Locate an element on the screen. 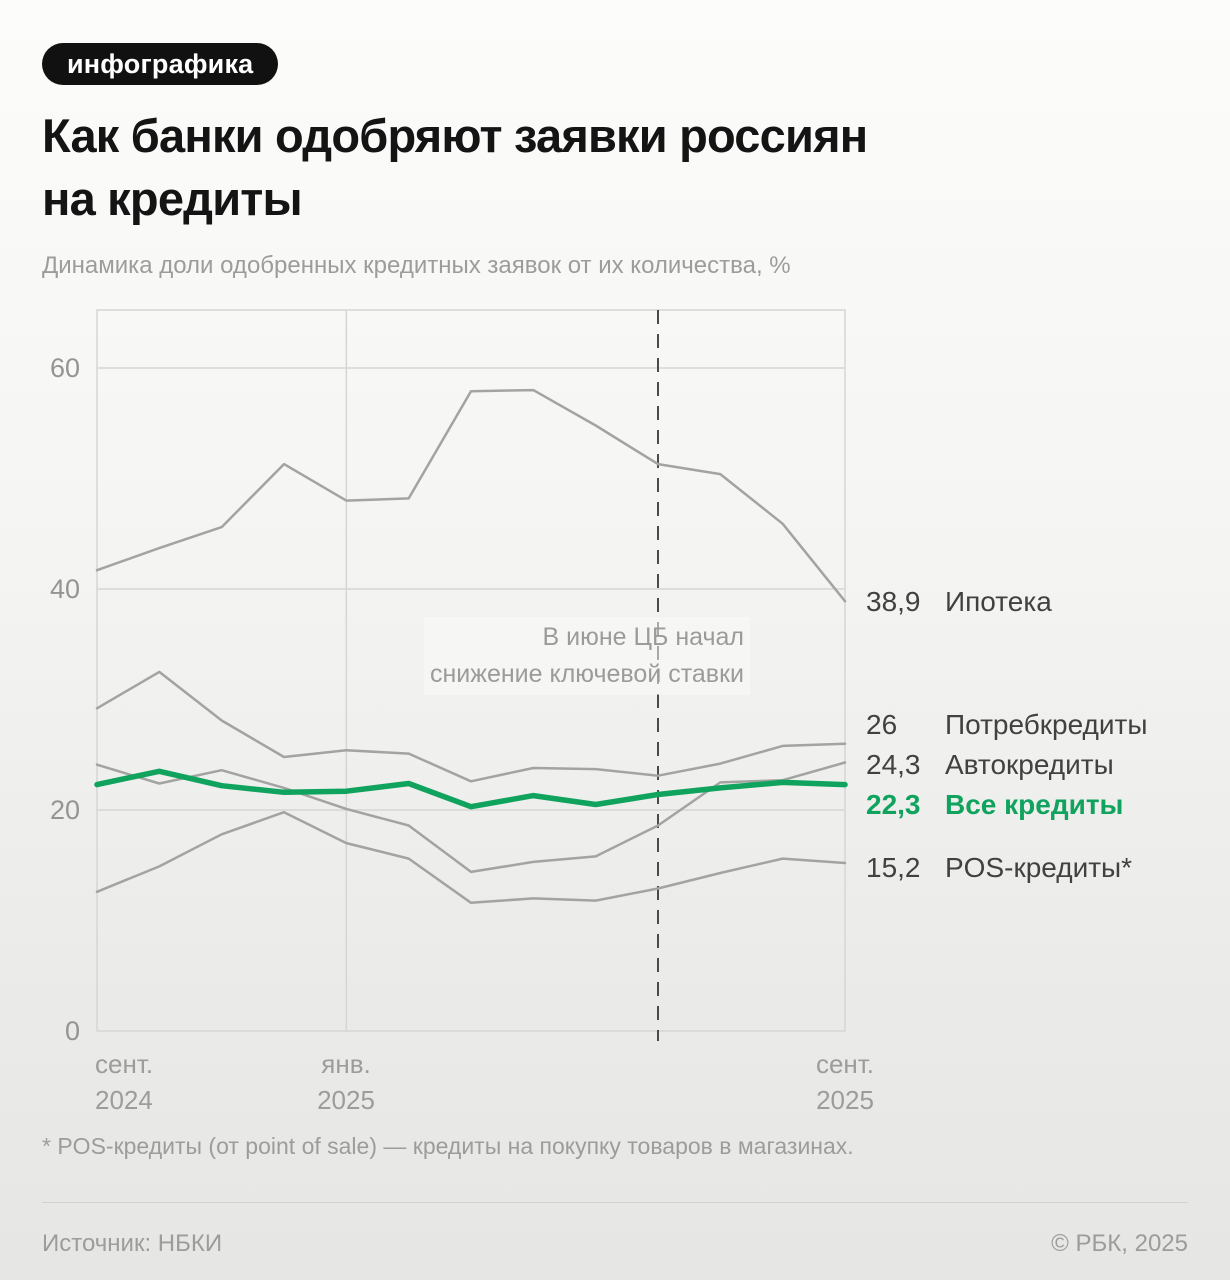  legend-label: Автокредиты is located at coordinates (1029, 764).